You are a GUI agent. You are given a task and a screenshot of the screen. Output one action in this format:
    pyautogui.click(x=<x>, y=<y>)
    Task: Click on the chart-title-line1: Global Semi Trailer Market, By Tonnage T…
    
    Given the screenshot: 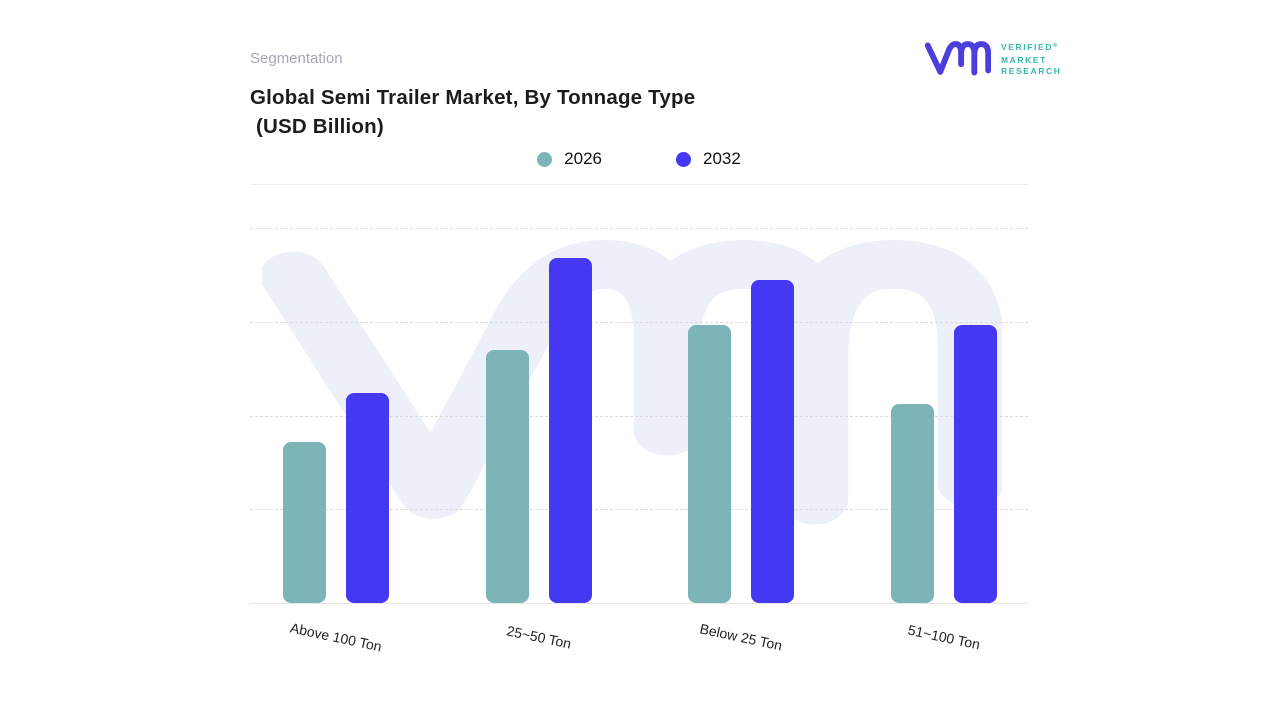 What is the action you would take?
    pyautogui.click(x=473, y=97)
    